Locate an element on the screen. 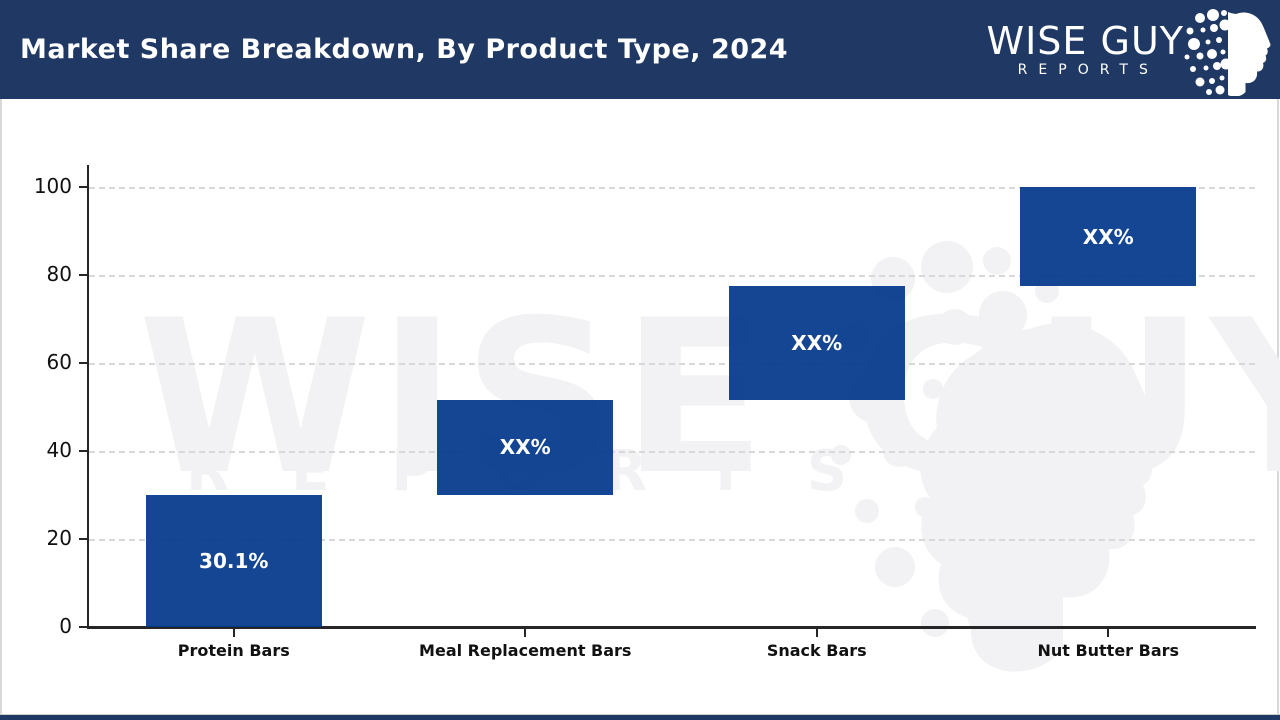 The image size is (1280, 720). y-tick-label: 80 is located at coordinates (59, 274).